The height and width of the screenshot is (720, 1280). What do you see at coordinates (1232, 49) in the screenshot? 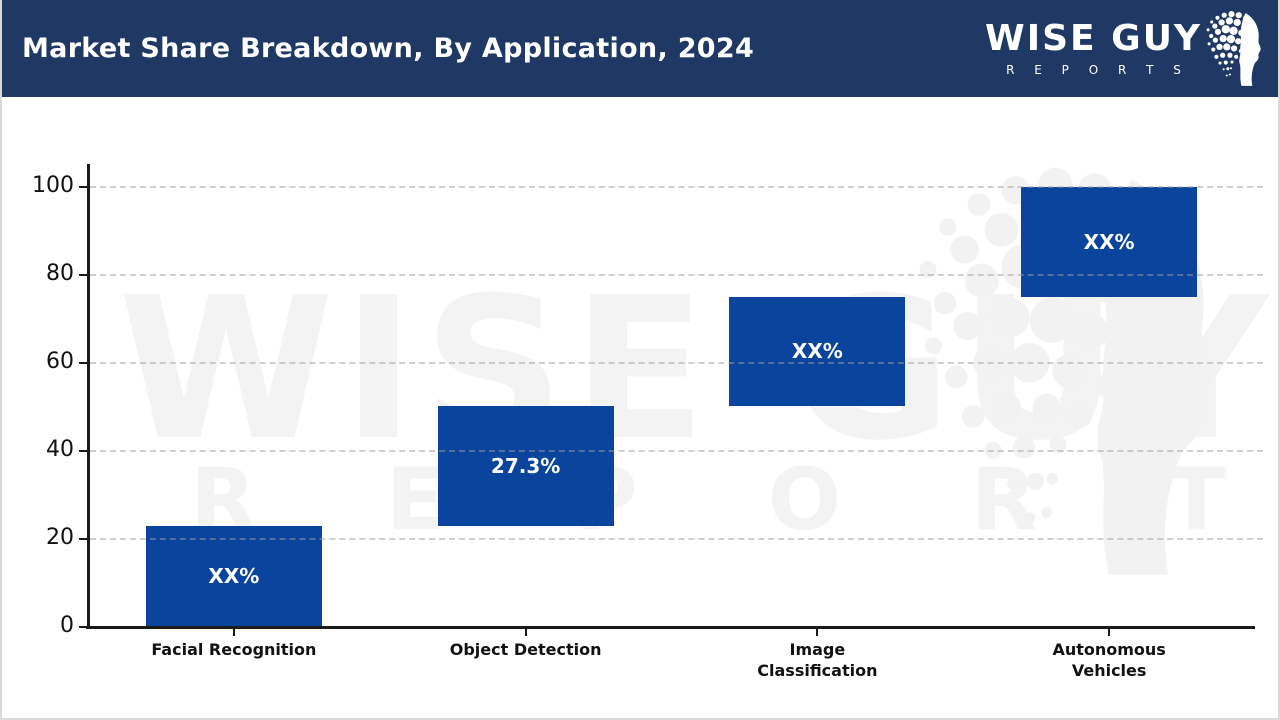
I see `brand-face-icon` at bounding box center [1232, 49].